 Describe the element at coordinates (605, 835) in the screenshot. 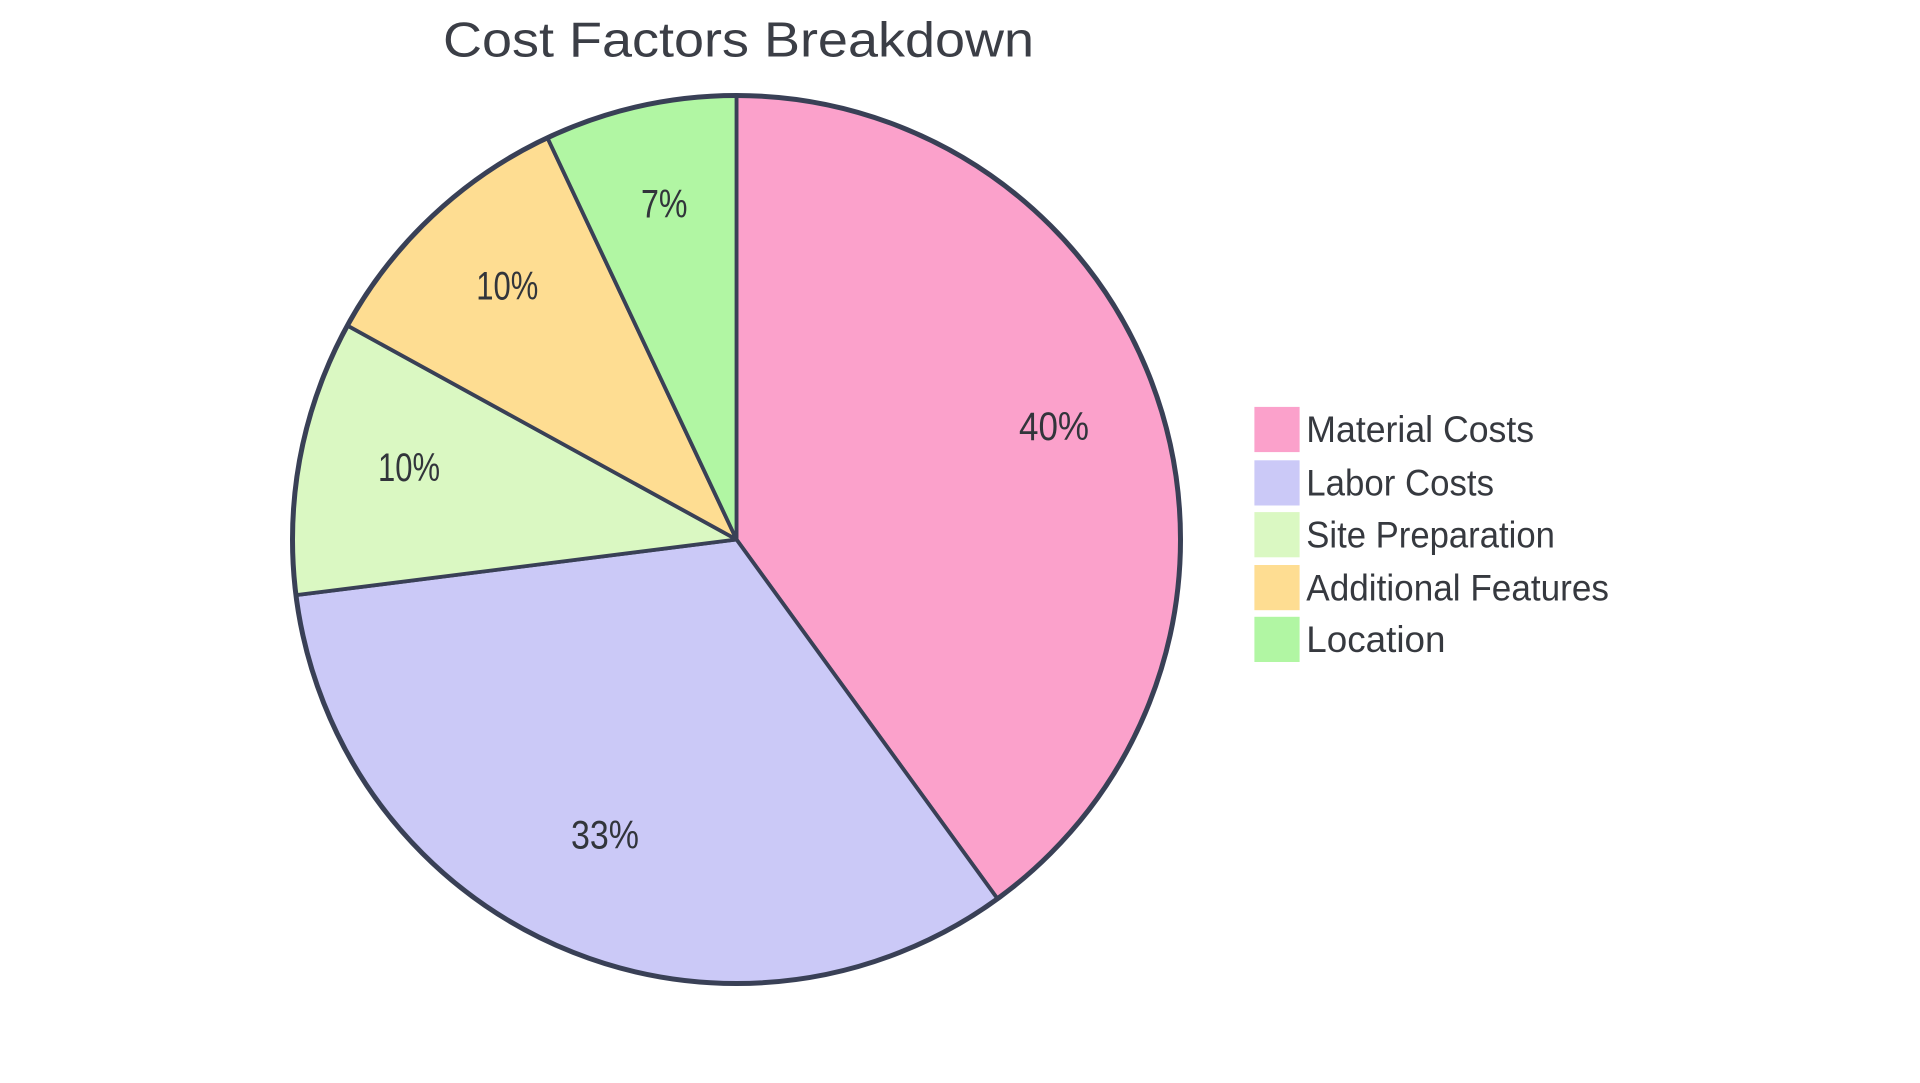

I see `svg-text: 33%` at that location.